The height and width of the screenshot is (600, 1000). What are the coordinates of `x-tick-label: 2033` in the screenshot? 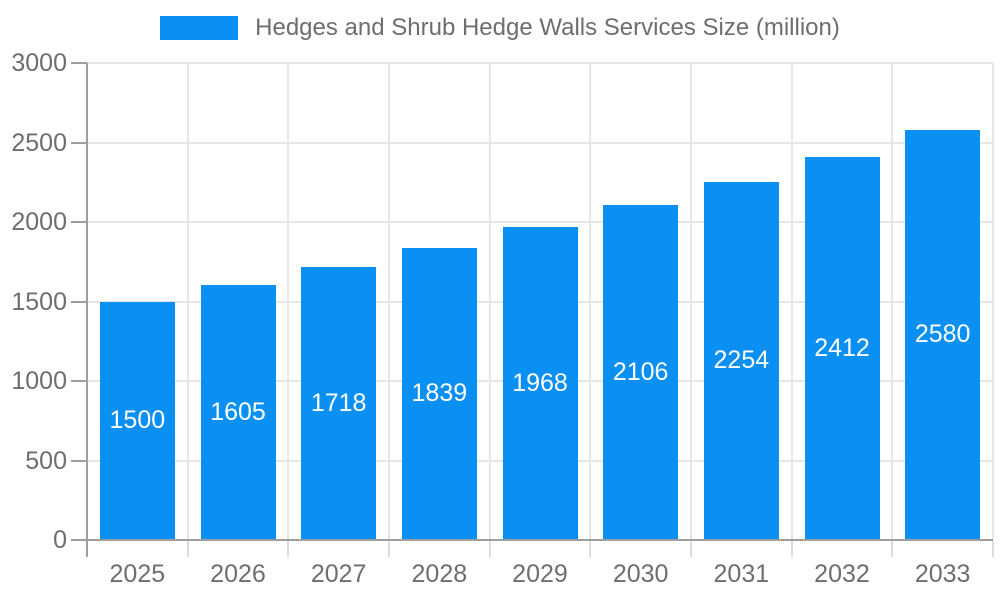 It's located at (942, 574).